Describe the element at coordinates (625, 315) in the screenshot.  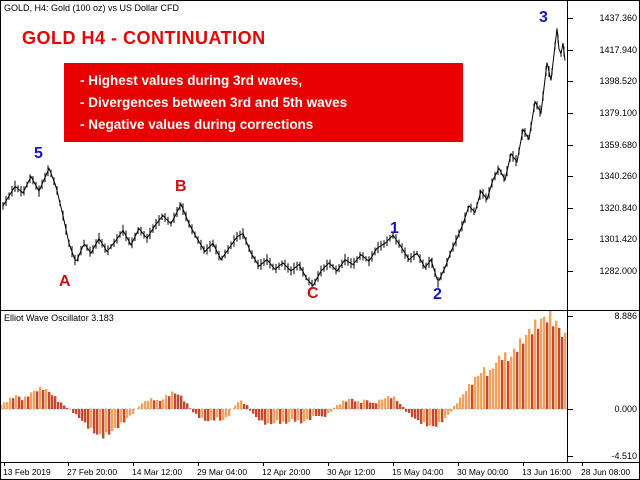
I see `oscillator-axis-label: 8.886` at that location.